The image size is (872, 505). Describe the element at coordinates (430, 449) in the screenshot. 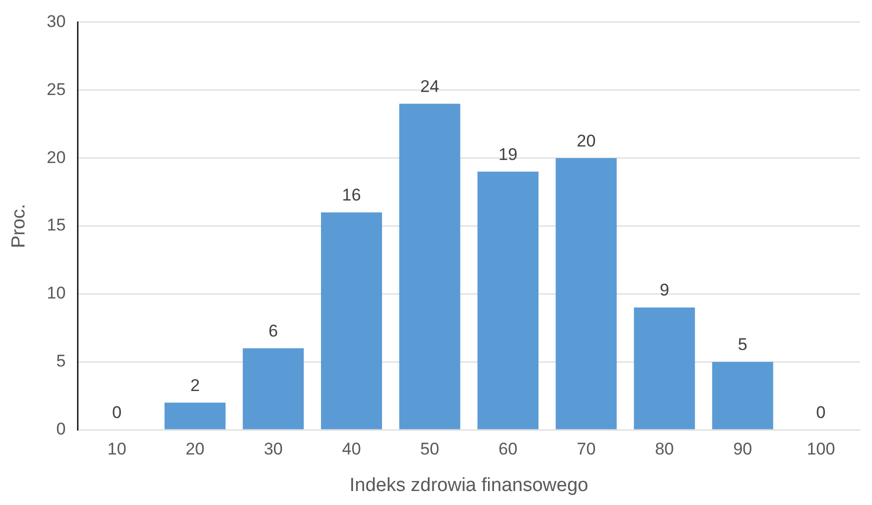

I see `x-tick-label: 50` at that location.